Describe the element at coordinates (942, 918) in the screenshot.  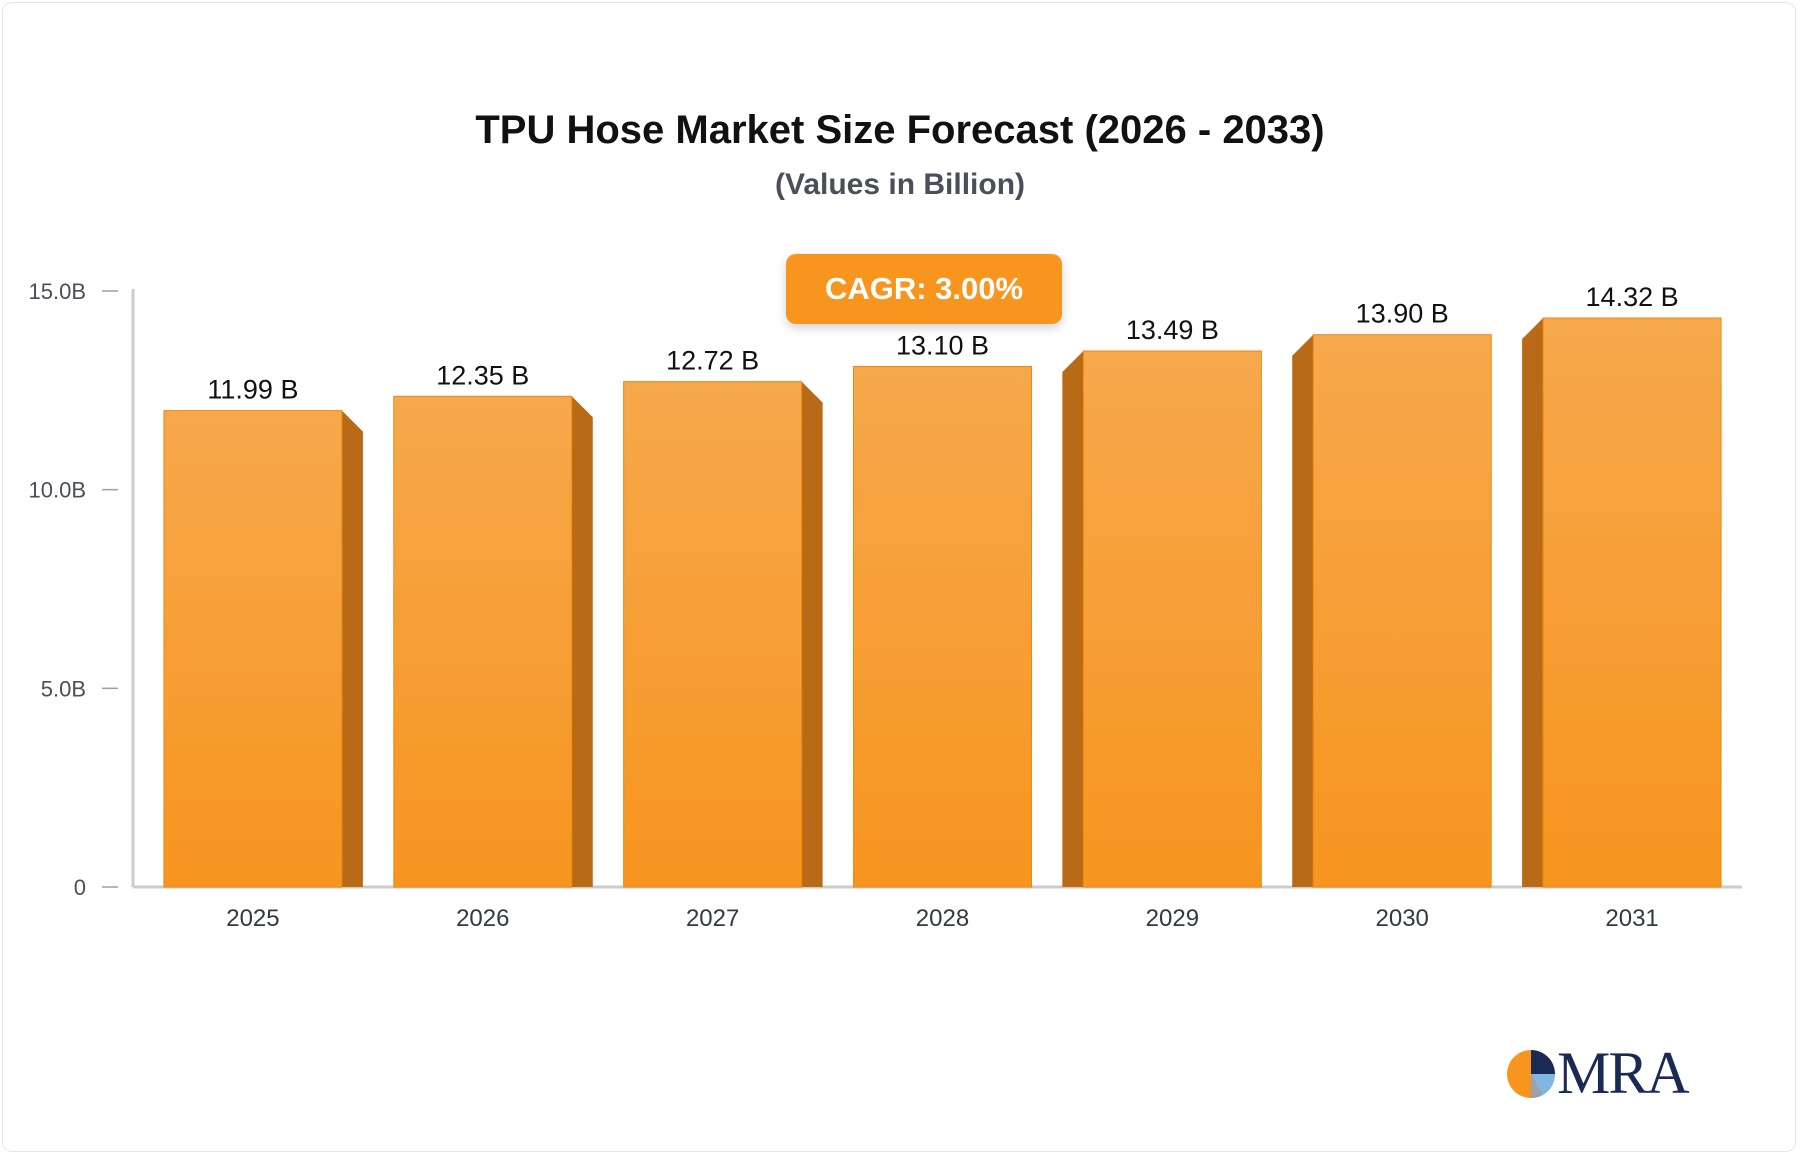
I see `x-tick-label: 2028` at that location.